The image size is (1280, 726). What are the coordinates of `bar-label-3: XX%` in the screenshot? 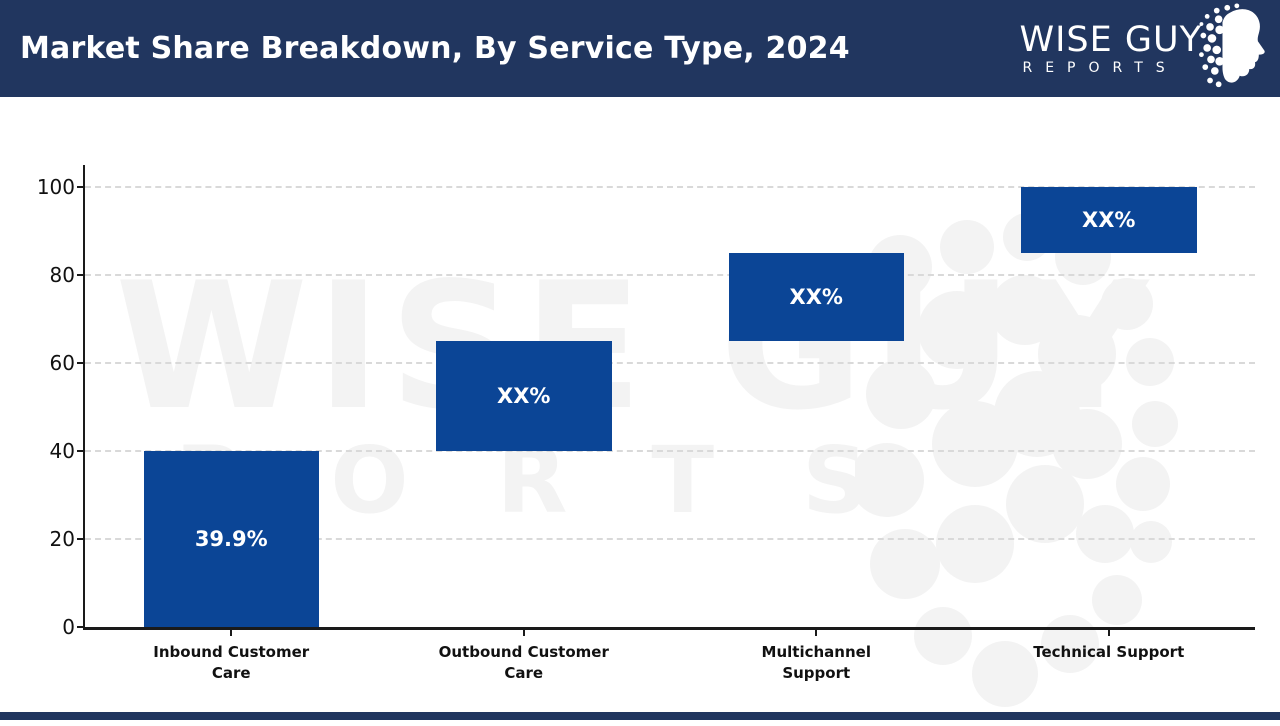 It's located at (1109, 220).